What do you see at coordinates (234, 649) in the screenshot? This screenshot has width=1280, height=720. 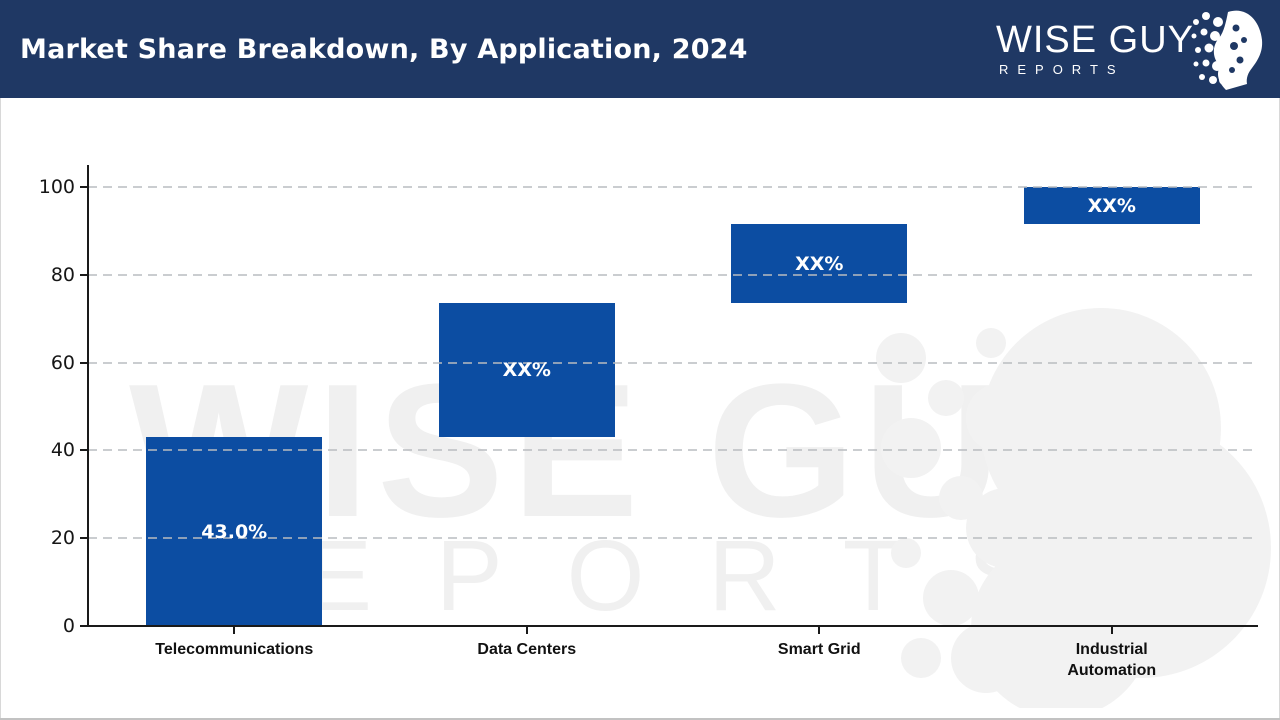 I see `x-tick-label-1: Telecommunications` at bounding box center [234, 649].